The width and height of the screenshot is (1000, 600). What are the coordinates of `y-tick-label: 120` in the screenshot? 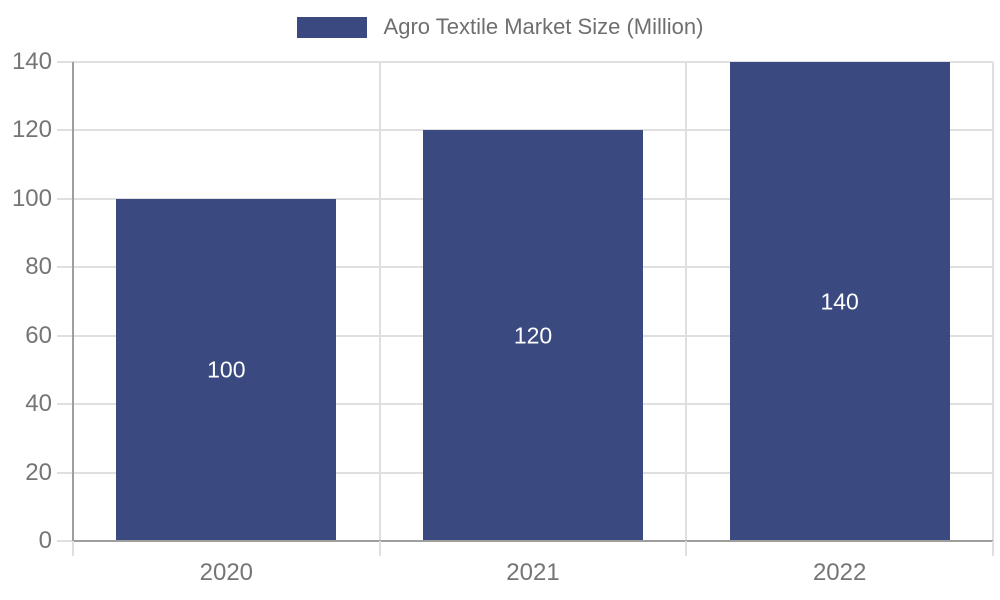 It's located at (31, 130).